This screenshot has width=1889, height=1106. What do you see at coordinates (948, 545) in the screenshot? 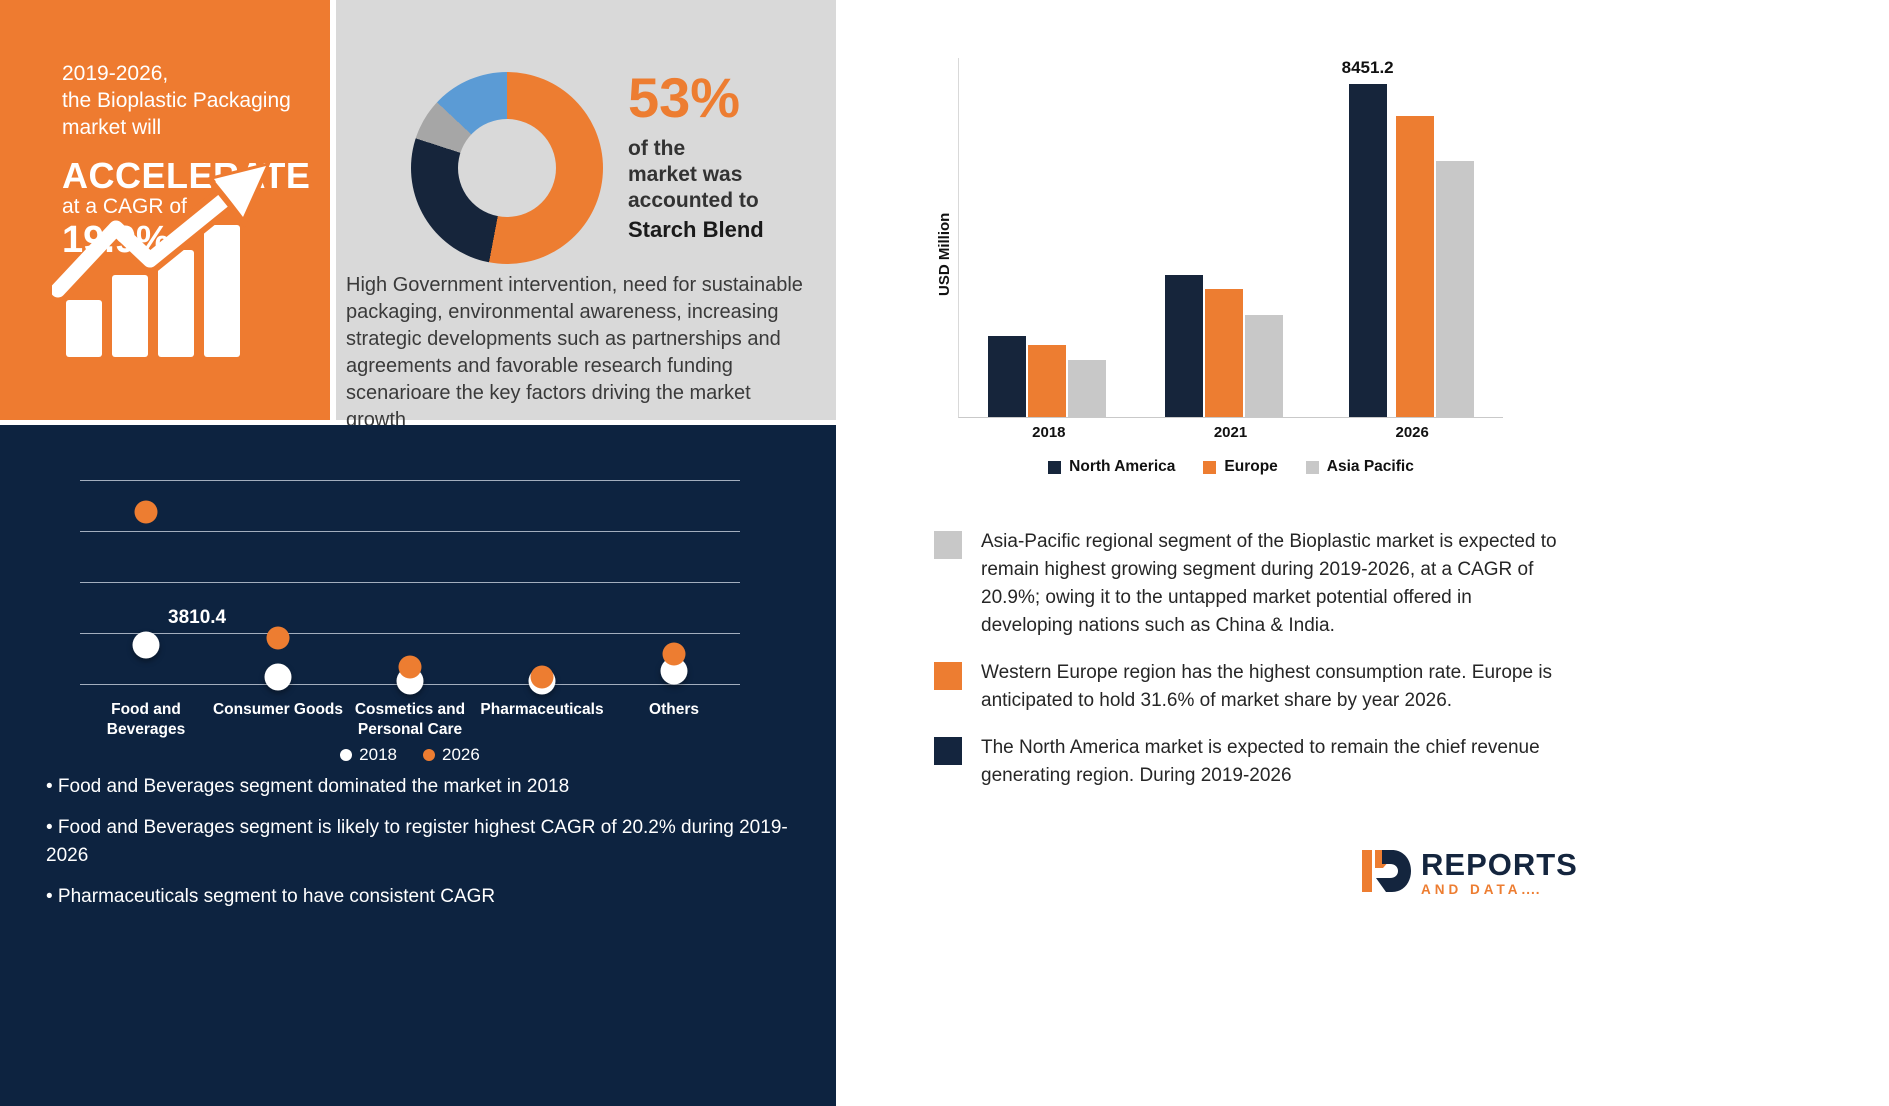
I see `asia-pacific-bullet-square` at bounding box center [948, 545].